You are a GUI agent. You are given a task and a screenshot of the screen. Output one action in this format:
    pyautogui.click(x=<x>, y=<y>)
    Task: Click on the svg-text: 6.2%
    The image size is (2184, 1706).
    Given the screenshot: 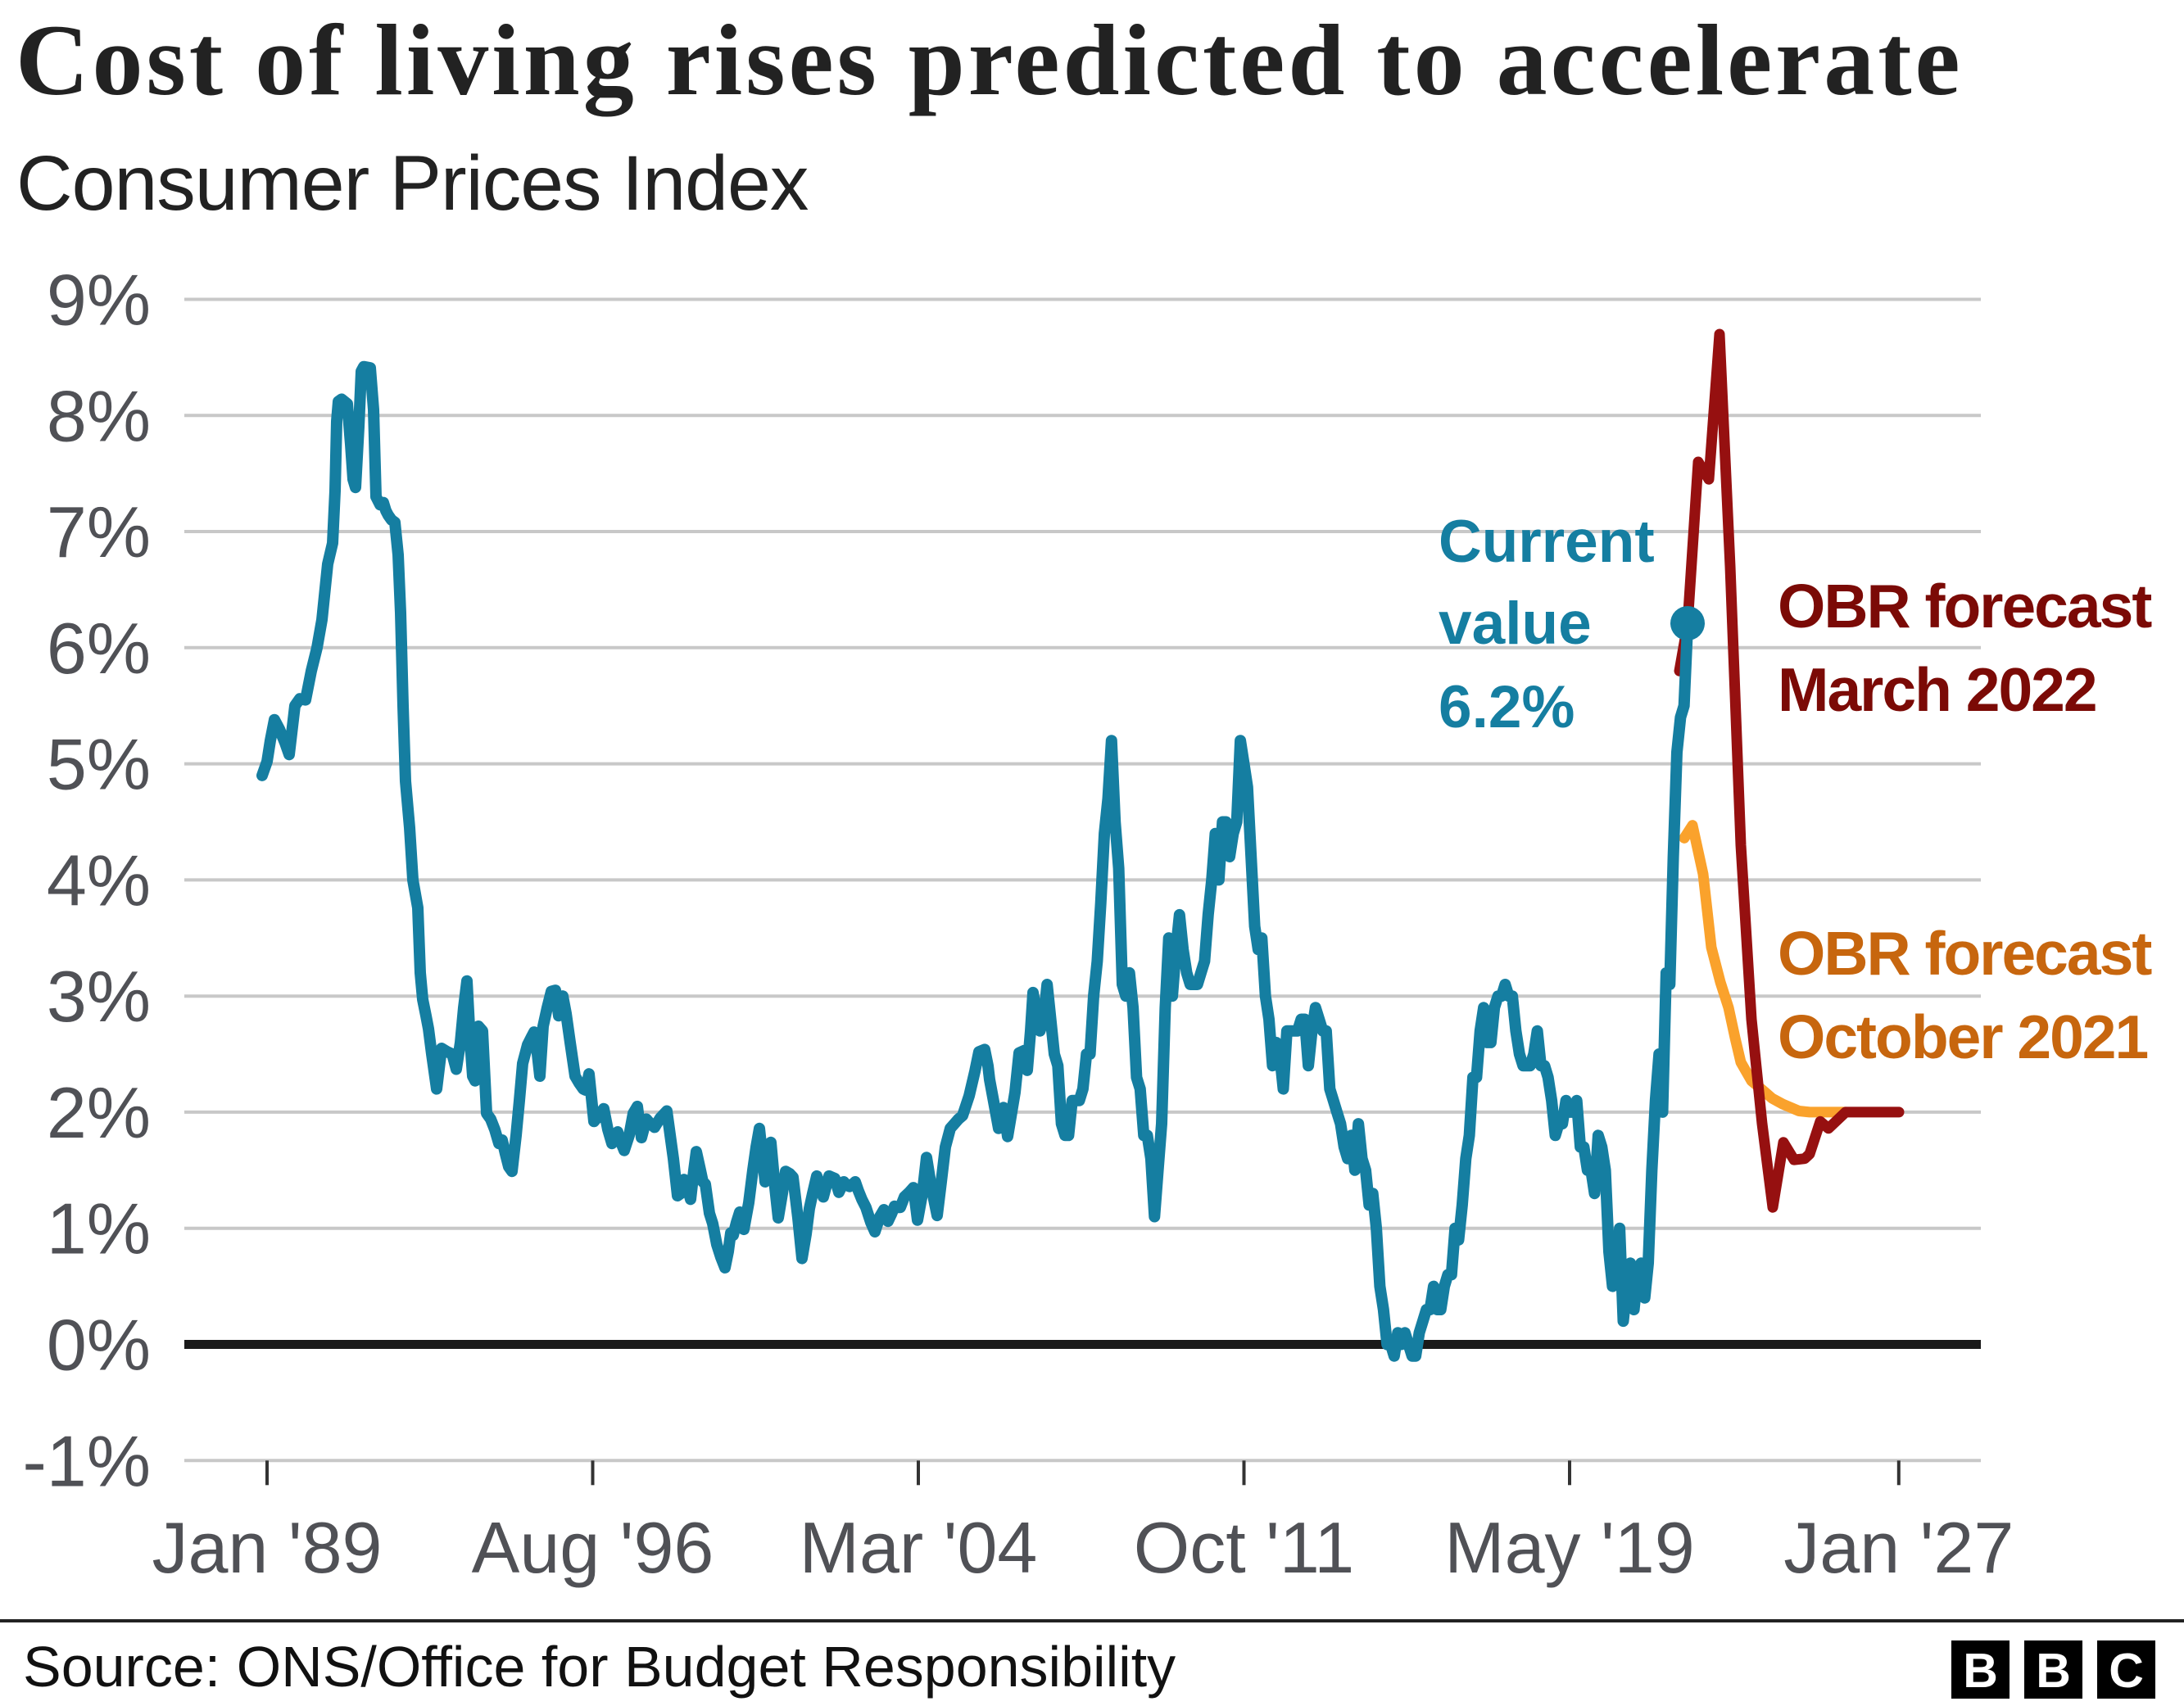 What is the action you would take?
    pyautogui.click(x=1507, y=707)
    